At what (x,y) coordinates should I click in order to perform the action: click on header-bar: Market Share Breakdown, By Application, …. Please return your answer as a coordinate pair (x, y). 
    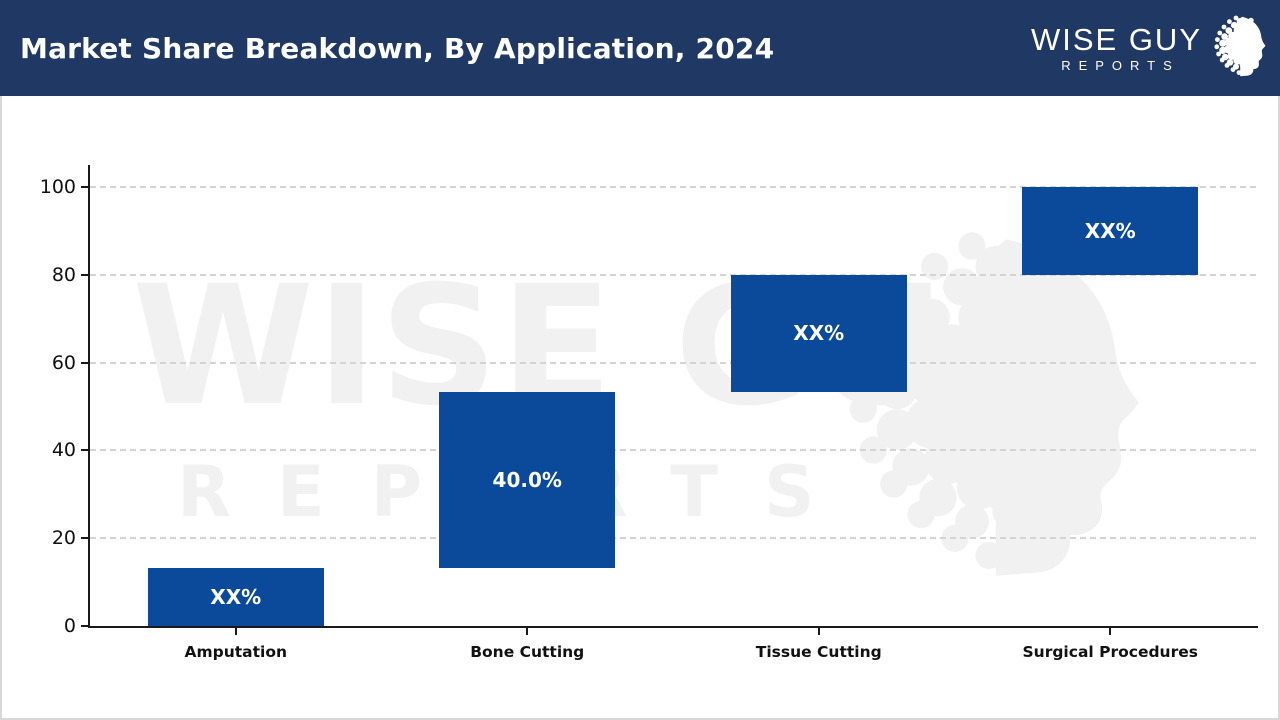
    Looking at the image, I should click on (640, 48).